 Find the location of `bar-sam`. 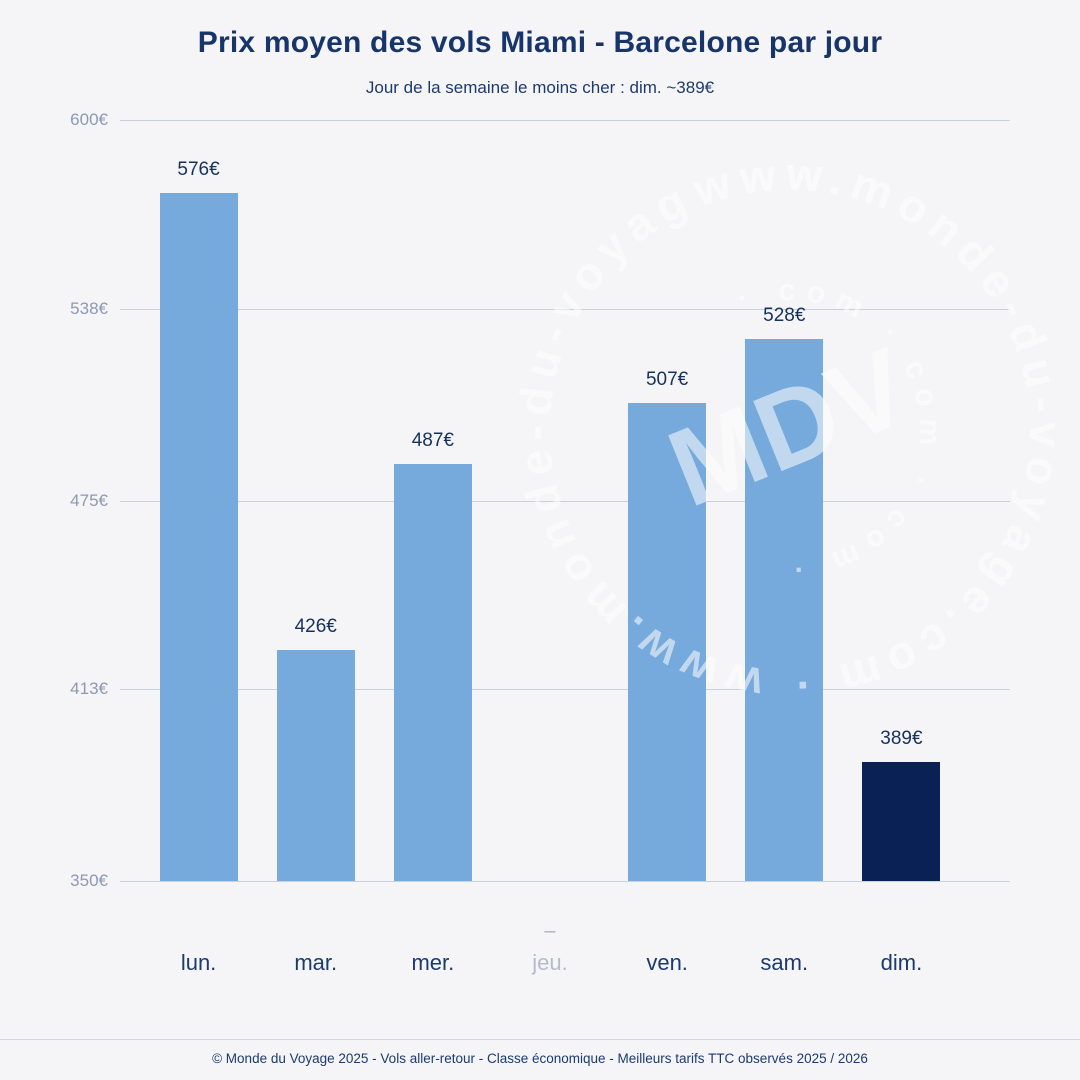

bar-sam is located at coordinates (784, 610).